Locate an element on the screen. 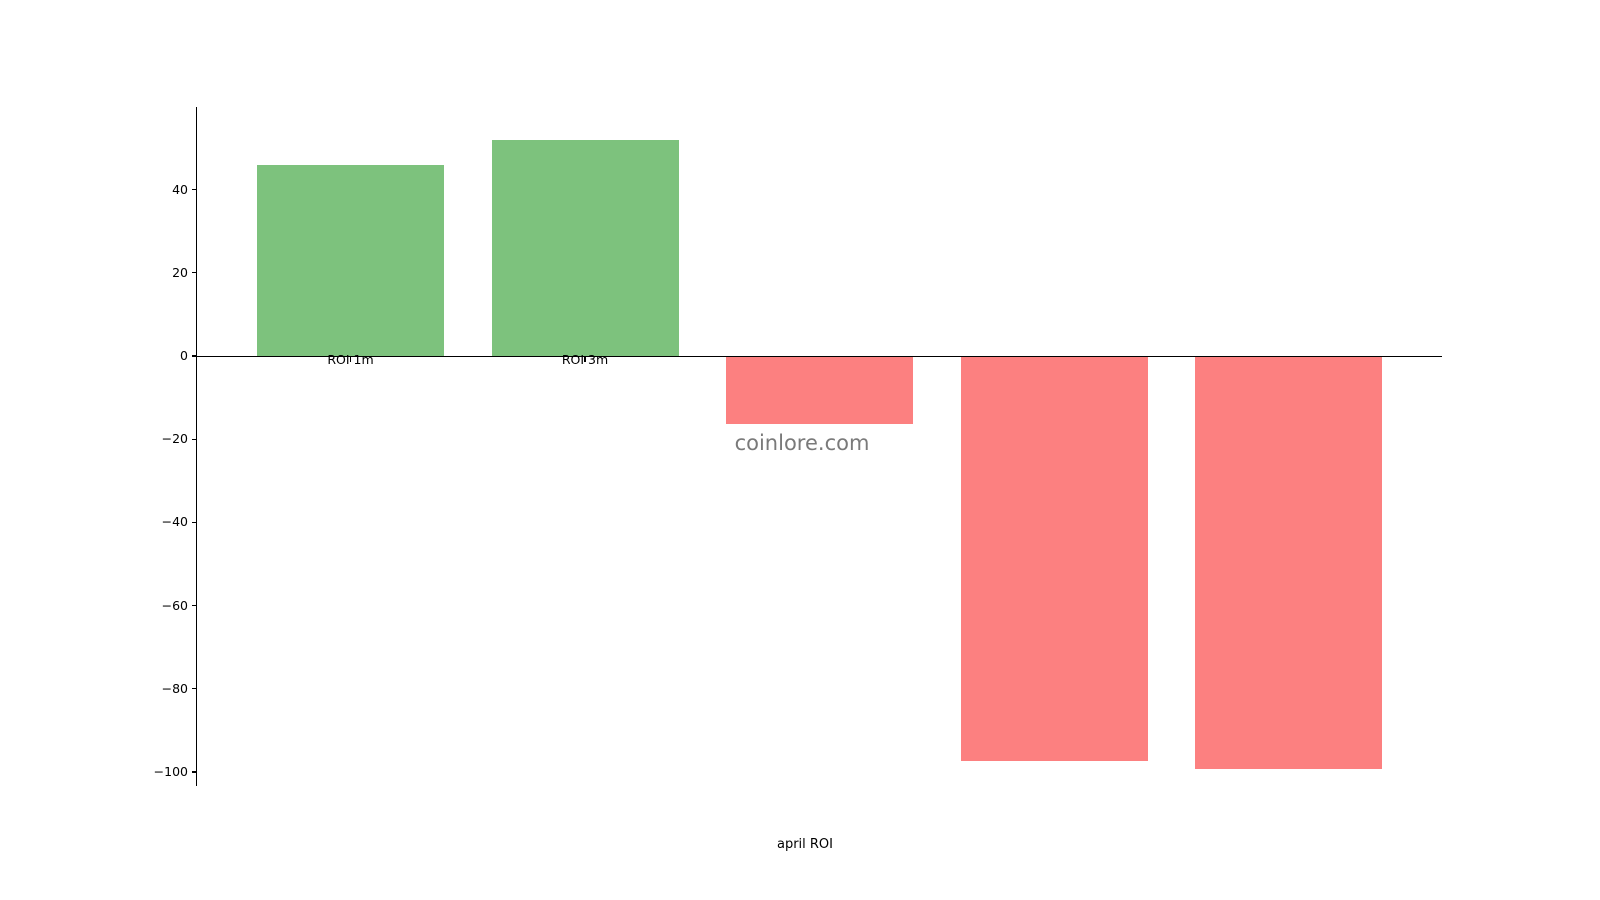 This screenshot has width=1600, height=900. y-axis-spine is located at coordinates (197, 446).